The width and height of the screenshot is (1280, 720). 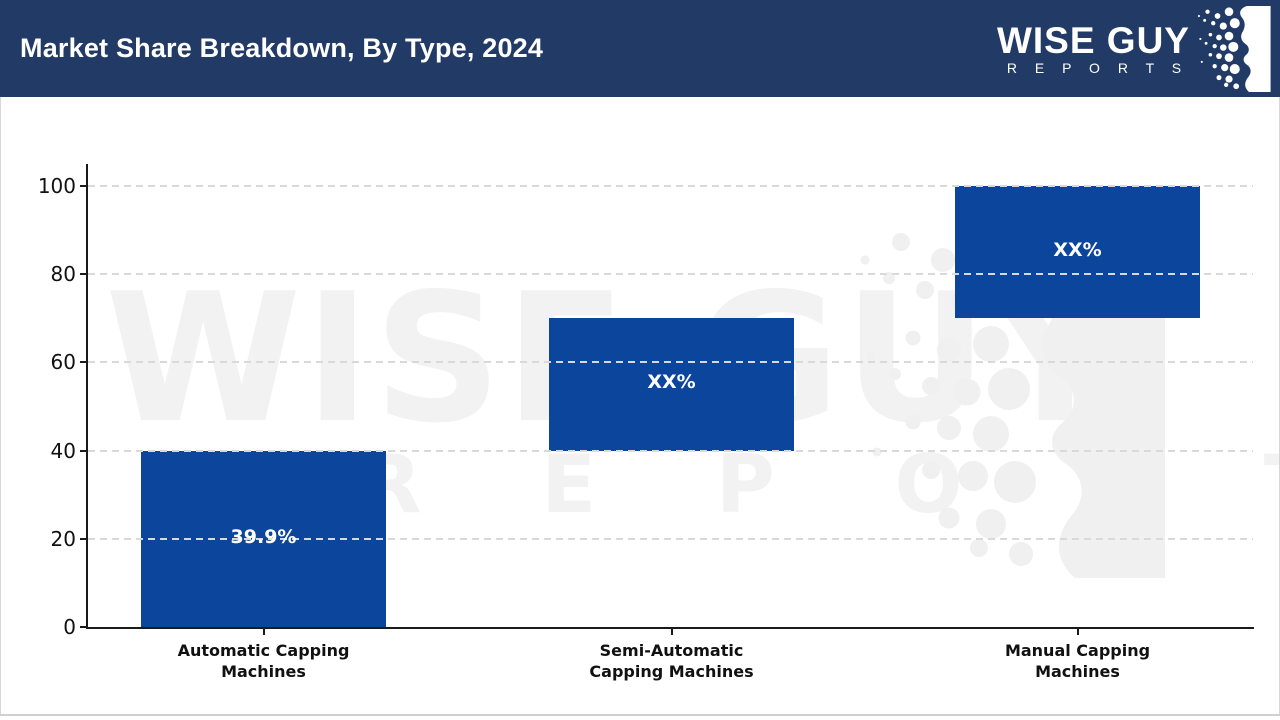 What do you see at coordinates (63, 274) in the screenshot?
I see `y-tick-label: 80` at bounding box center [63, 274].